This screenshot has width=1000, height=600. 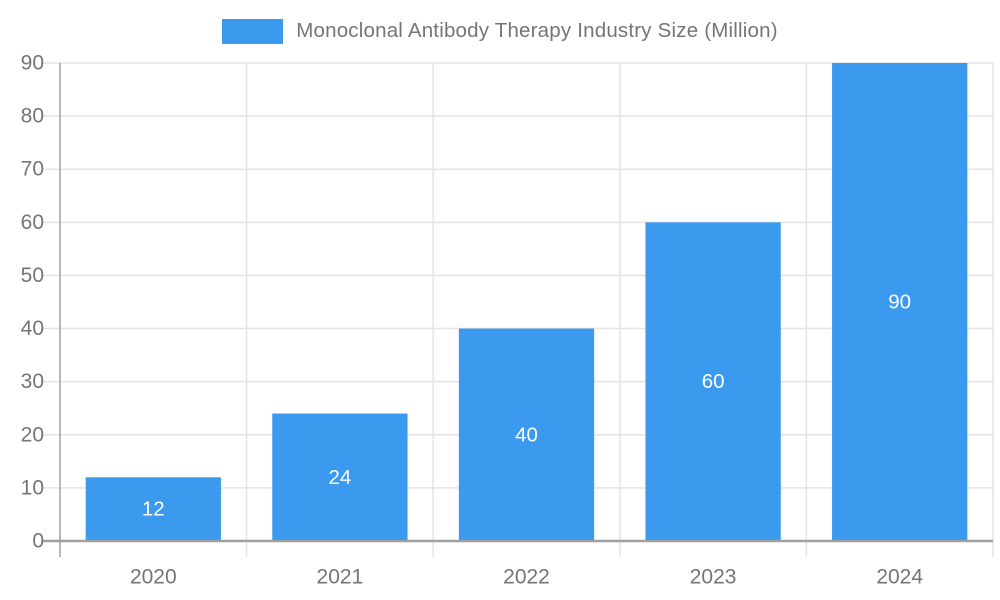 What do you see at coordinates (713, 577) in the screenshot?
I see `x-tick-label: 2023` at bounding box center [713, 577].